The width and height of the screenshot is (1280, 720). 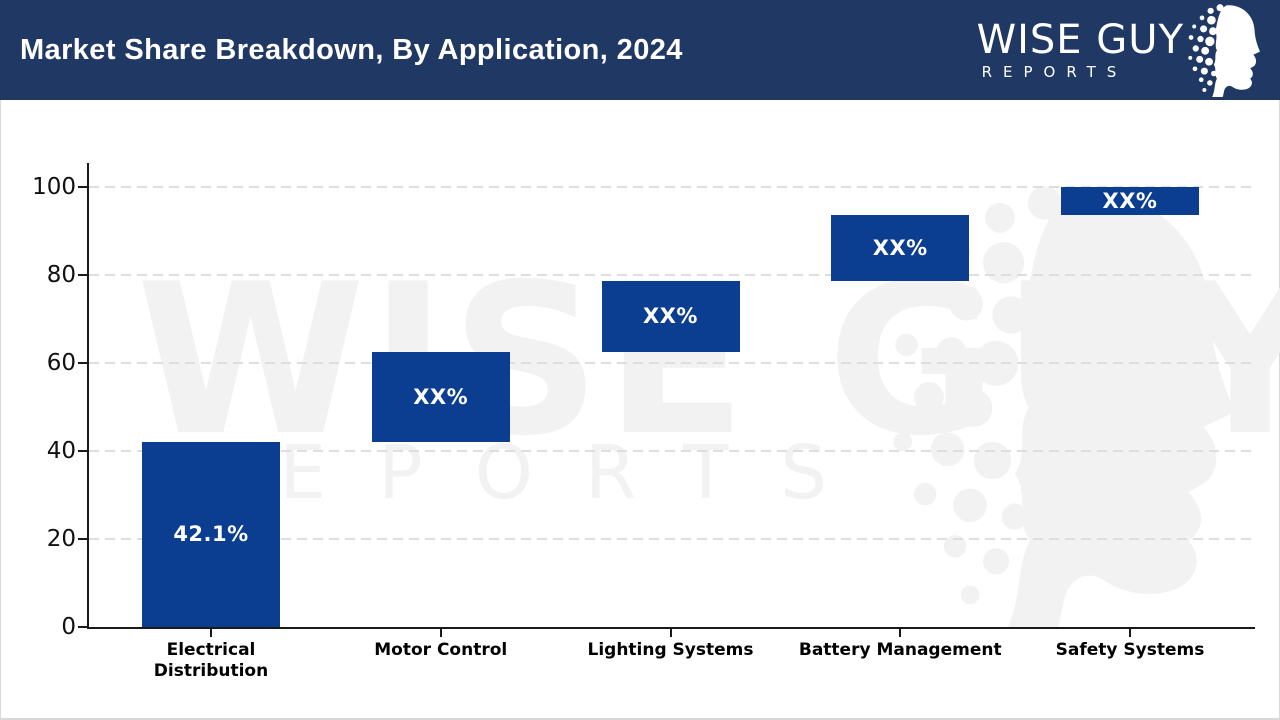 What do you see at coordinates (900, 633) in the screenshot?
I see `x-tick-battery-management` at bounding box center [900, 633].